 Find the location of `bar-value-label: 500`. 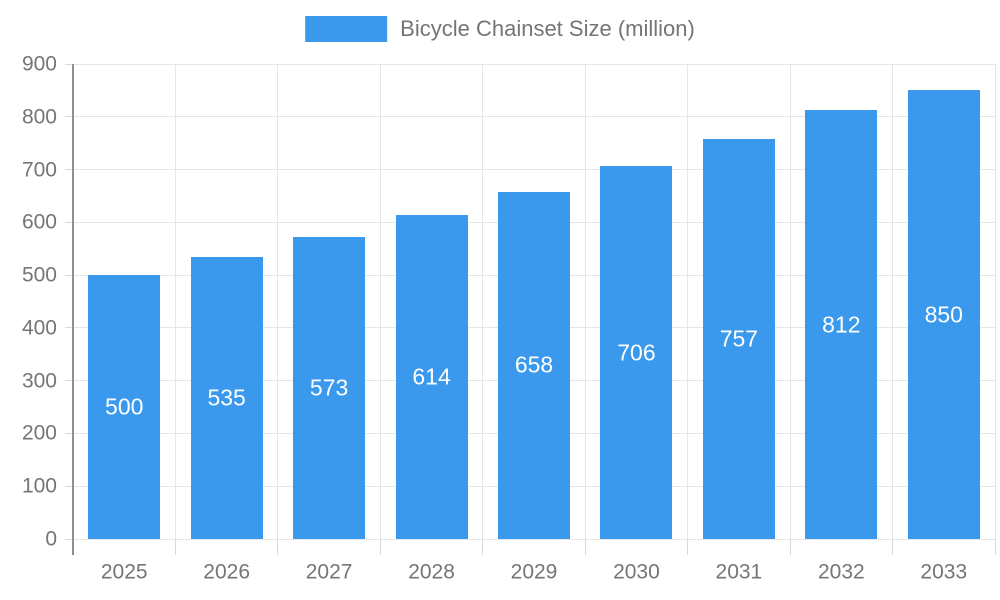

bar-value-label: 500 is located at coordinates (124, 406).